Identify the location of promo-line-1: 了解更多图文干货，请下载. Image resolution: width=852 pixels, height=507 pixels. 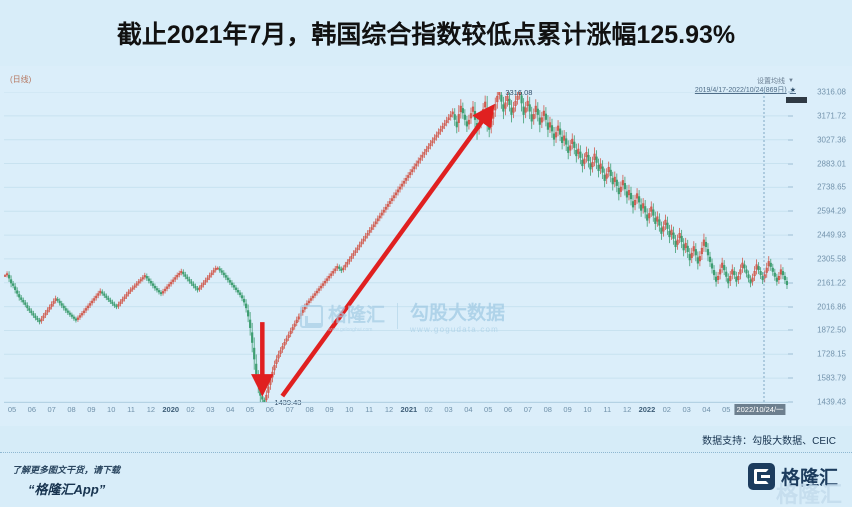
(66, 470).